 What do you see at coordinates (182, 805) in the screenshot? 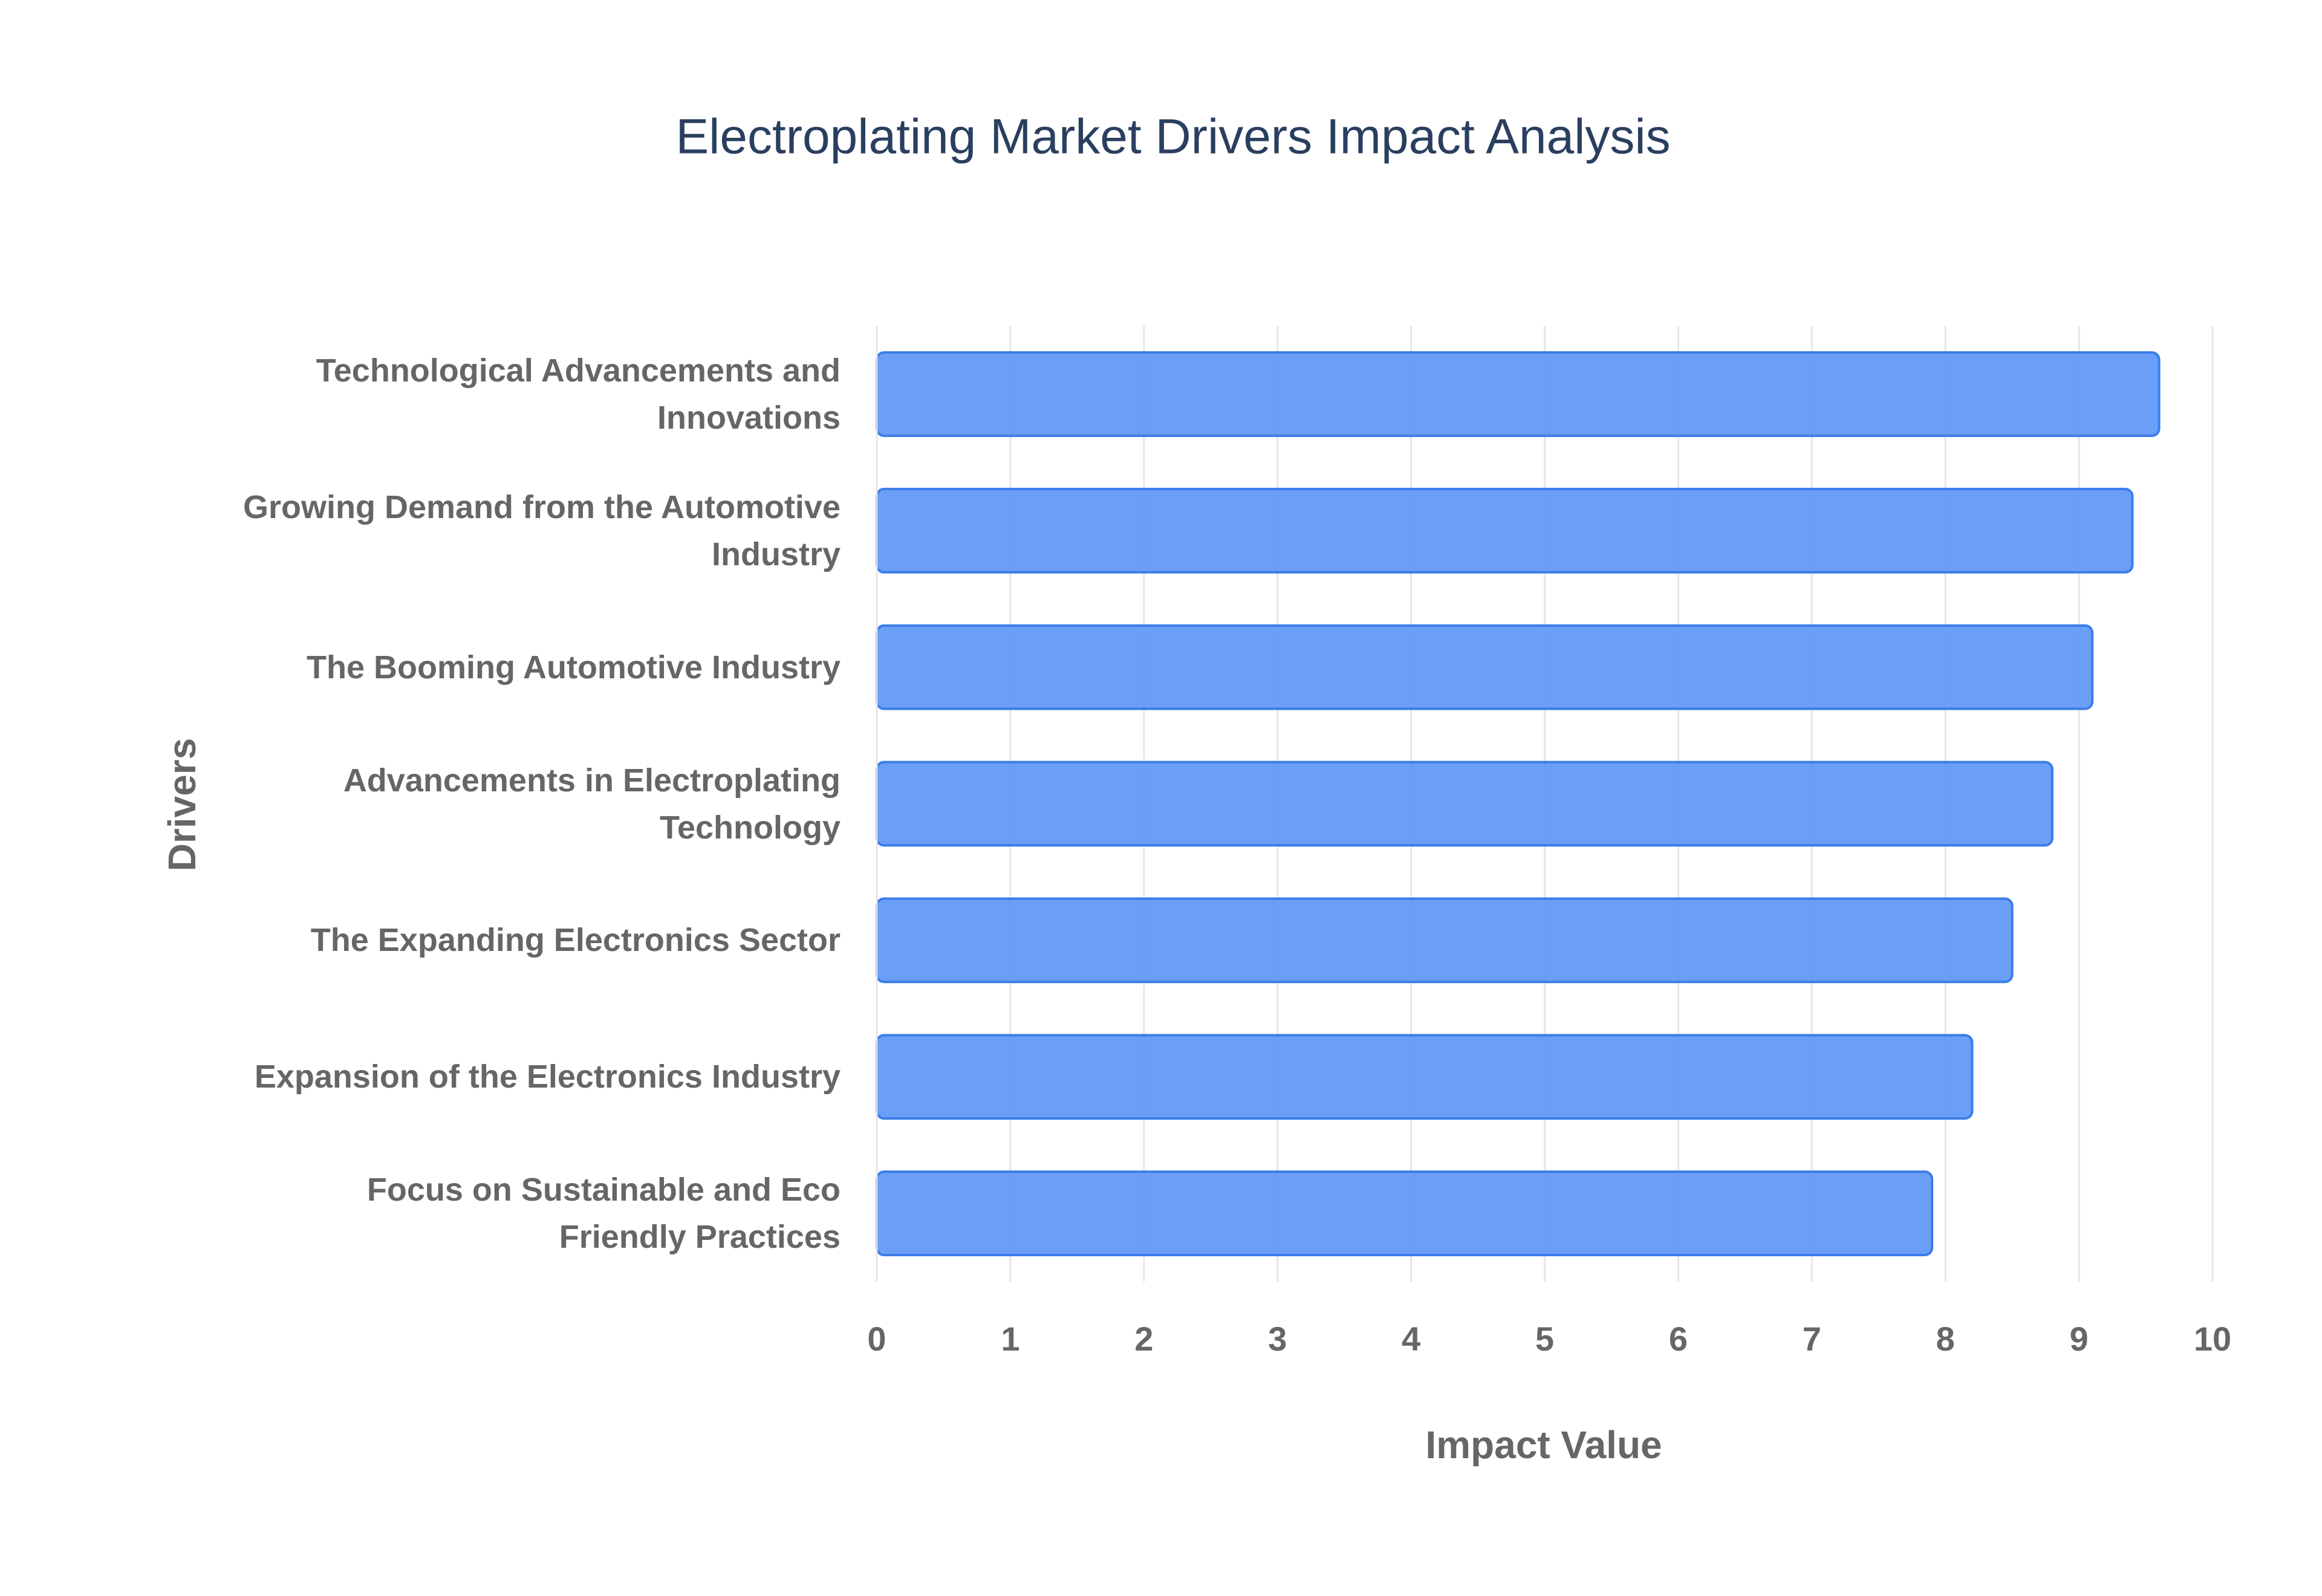
I see `y-axis-title: Drivers` at bounding box center [182, 805].